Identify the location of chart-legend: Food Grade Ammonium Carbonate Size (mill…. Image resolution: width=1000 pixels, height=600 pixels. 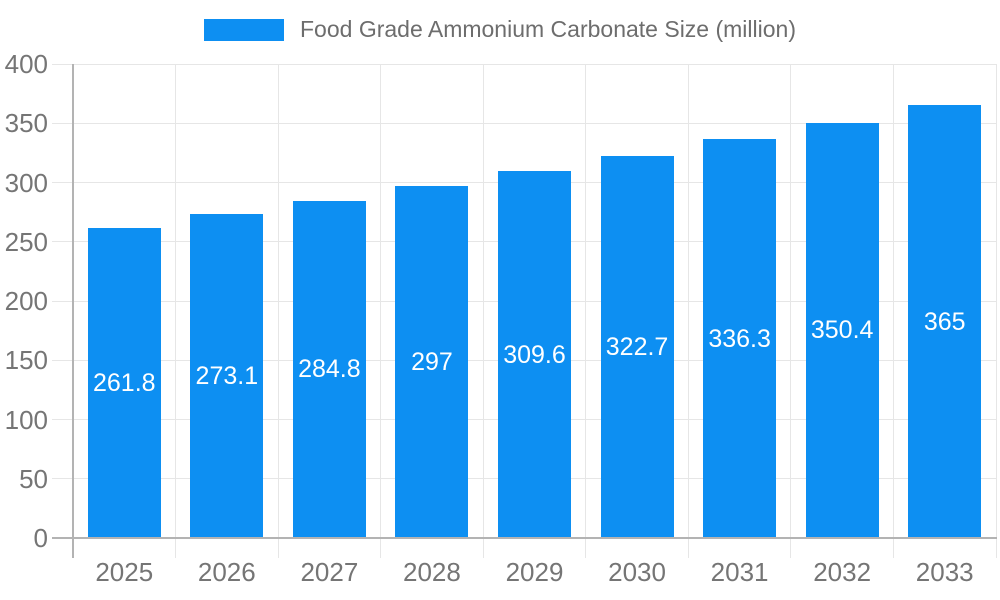
(500, 29).